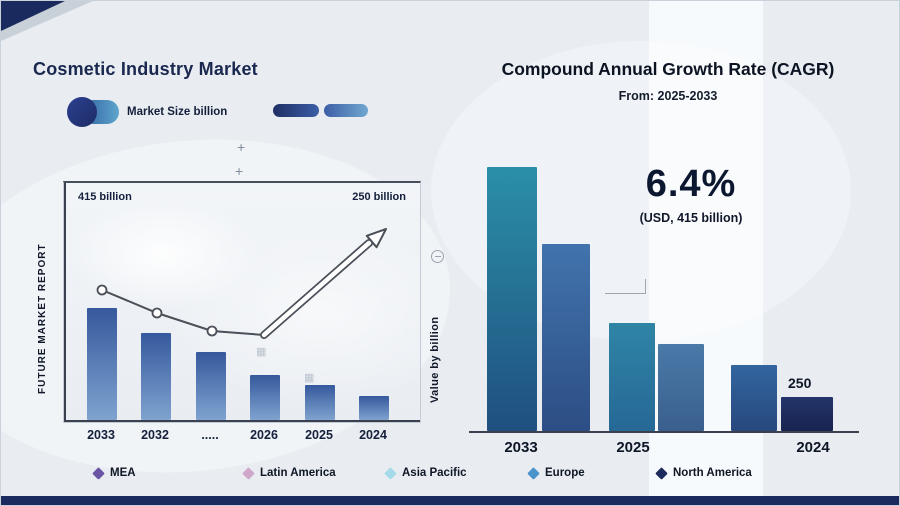  What do you see at coordinates (434, 473) in the screenshot?
I see `legend-label: Asia Pacific` at bounding box center [434, 473].